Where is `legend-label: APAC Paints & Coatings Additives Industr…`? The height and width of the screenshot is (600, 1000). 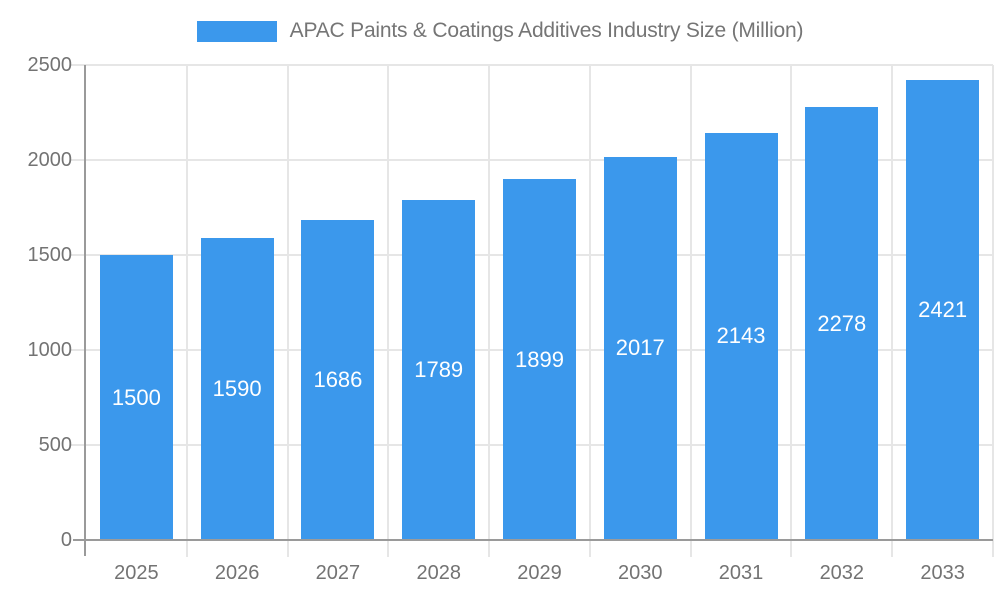 legend-label: APAC Paints & Coatings Additives Industr… is located at coordinates (546, 30).